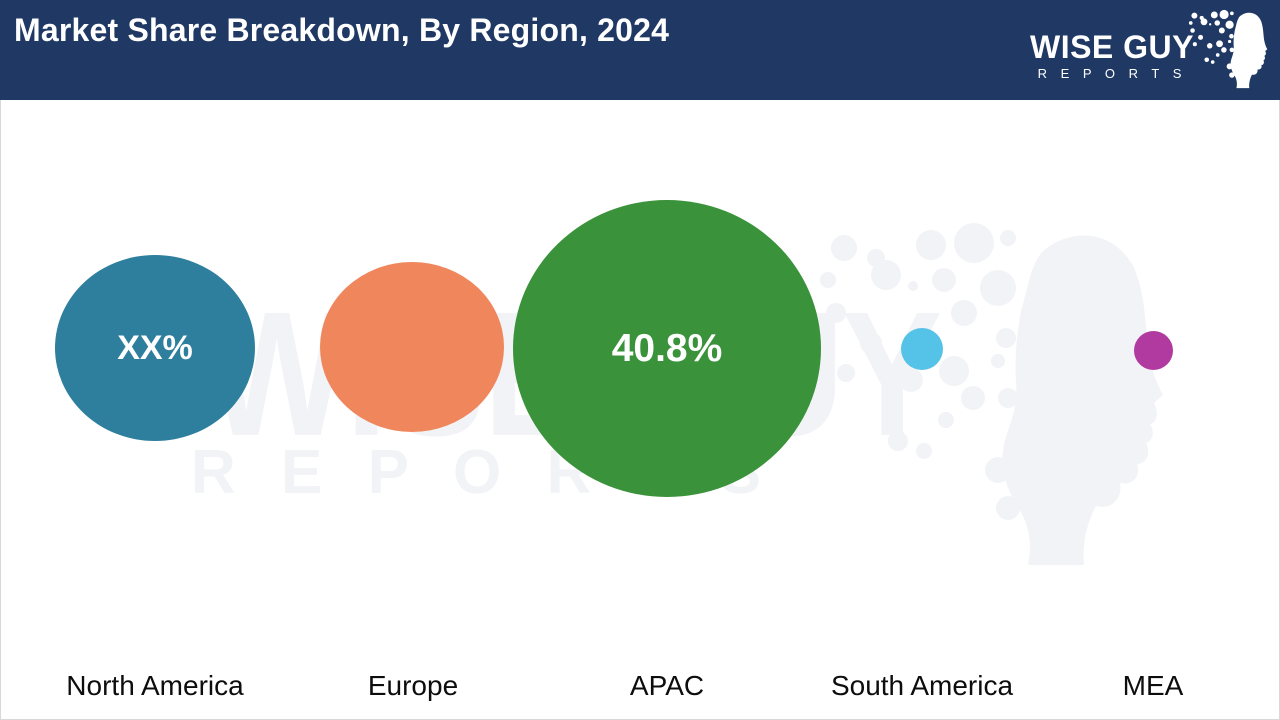  I want to click on bubble-europe, so click(412, 347).